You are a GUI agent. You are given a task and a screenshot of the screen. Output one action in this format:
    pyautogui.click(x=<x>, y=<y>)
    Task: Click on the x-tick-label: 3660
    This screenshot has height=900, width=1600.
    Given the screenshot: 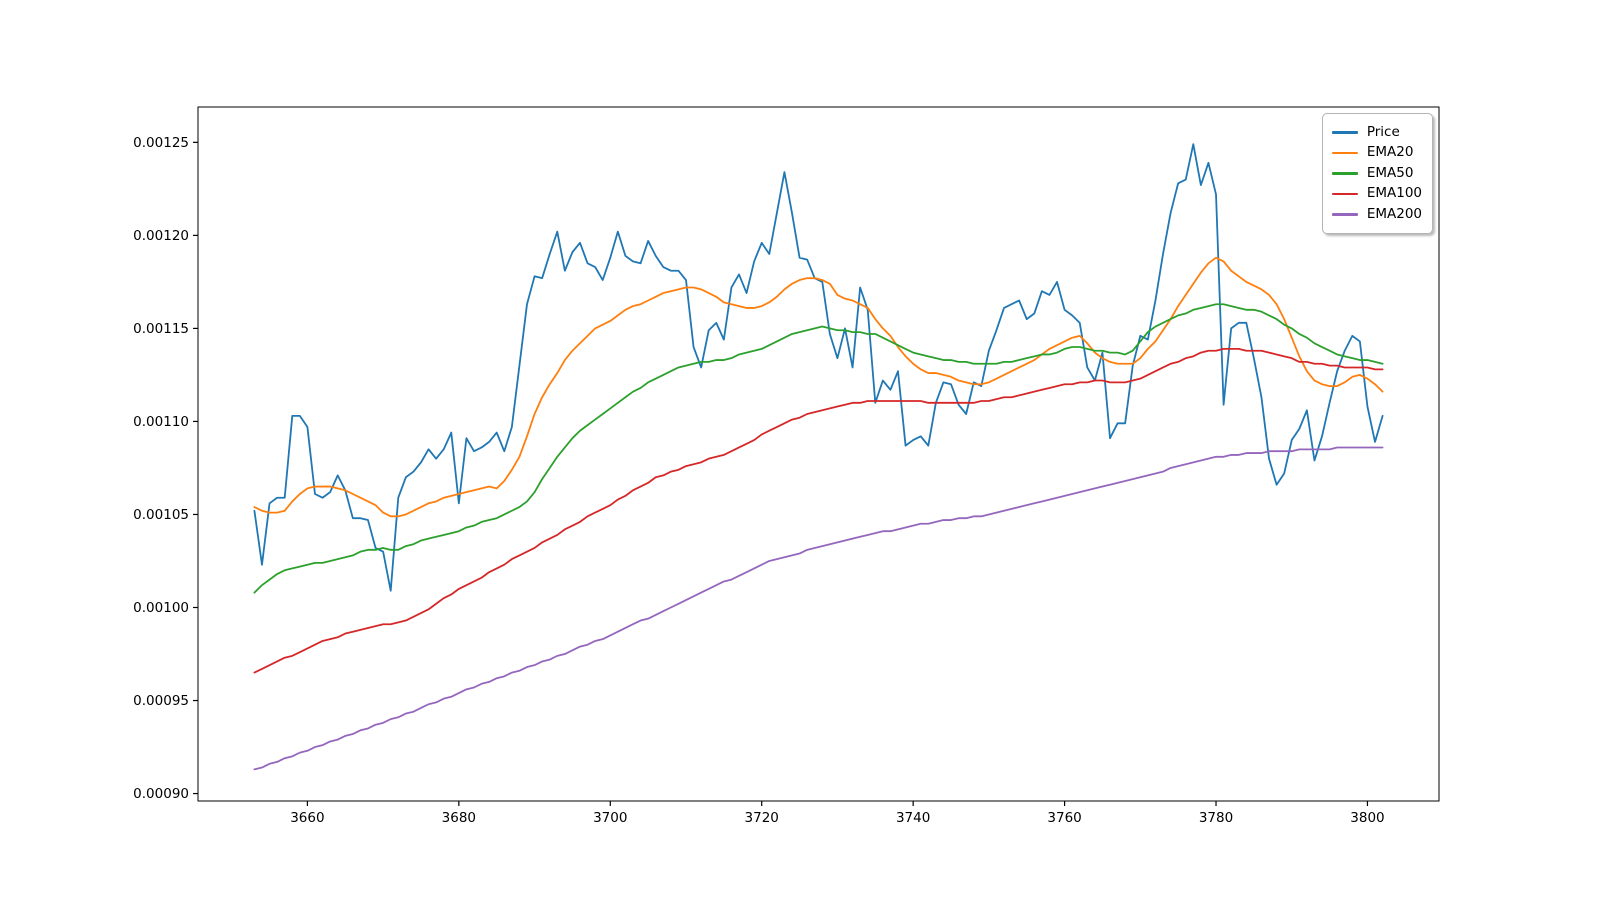 What is the action you would take?
    pyautogui.click(x=307, y=818)
    